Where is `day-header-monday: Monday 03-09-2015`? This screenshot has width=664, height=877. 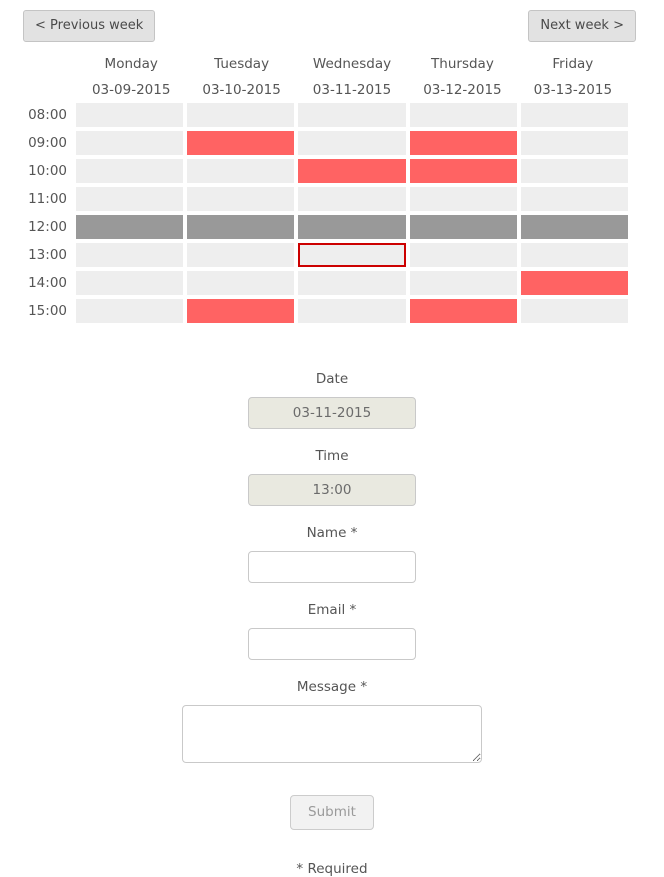 day-header-monday: Monday 03-09-2015 is located at coordinates (131, 74).